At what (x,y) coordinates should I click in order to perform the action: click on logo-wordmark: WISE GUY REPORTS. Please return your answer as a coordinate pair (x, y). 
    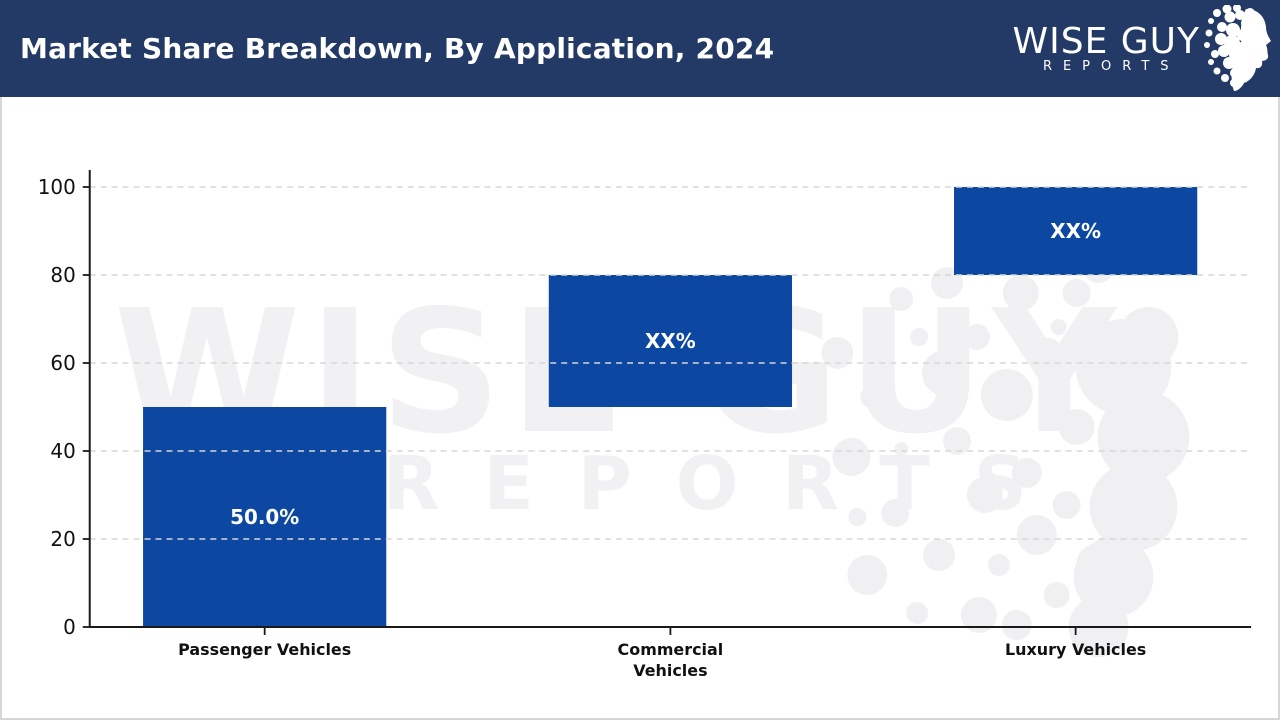
    Looking at the image, I should click on (1106, 47).